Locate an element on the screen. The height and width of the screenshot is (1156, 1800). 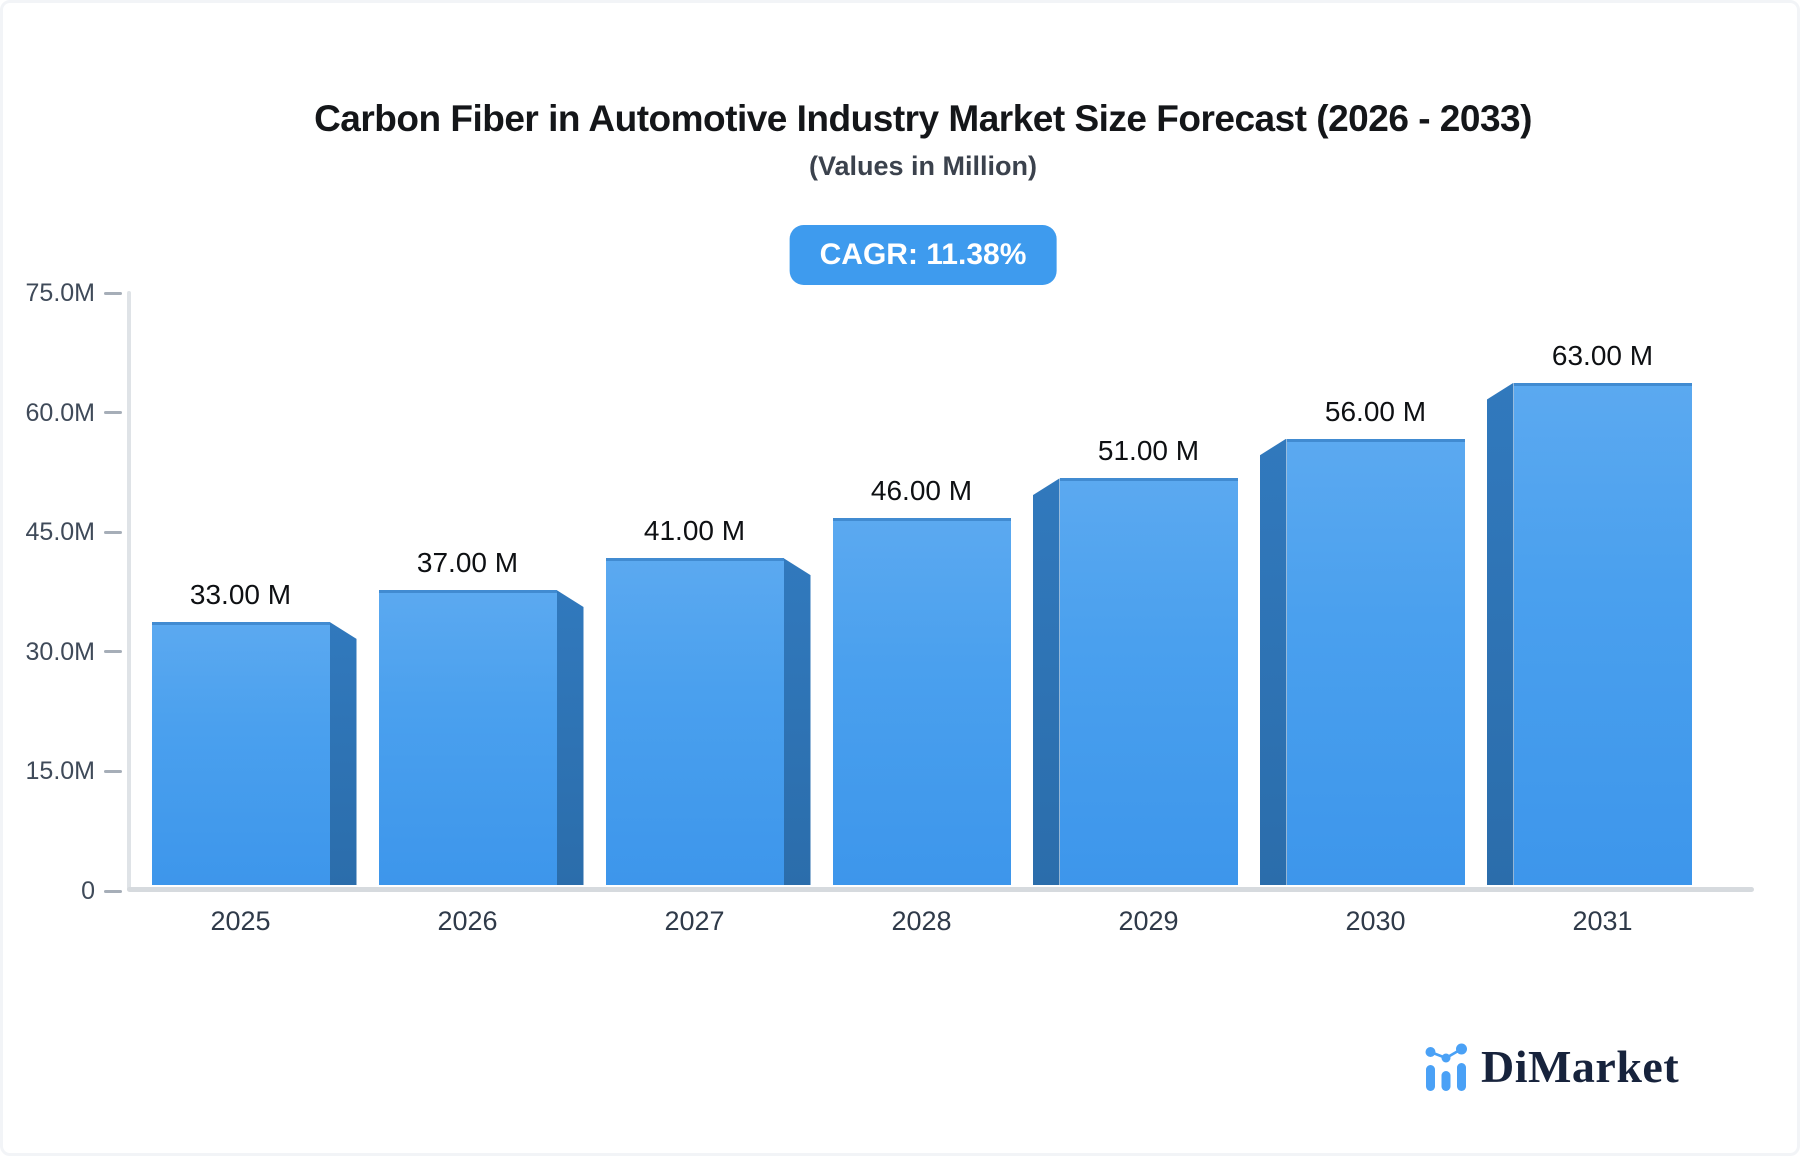
y-axis-label: 30.0M is located at coordinates (60, 651).